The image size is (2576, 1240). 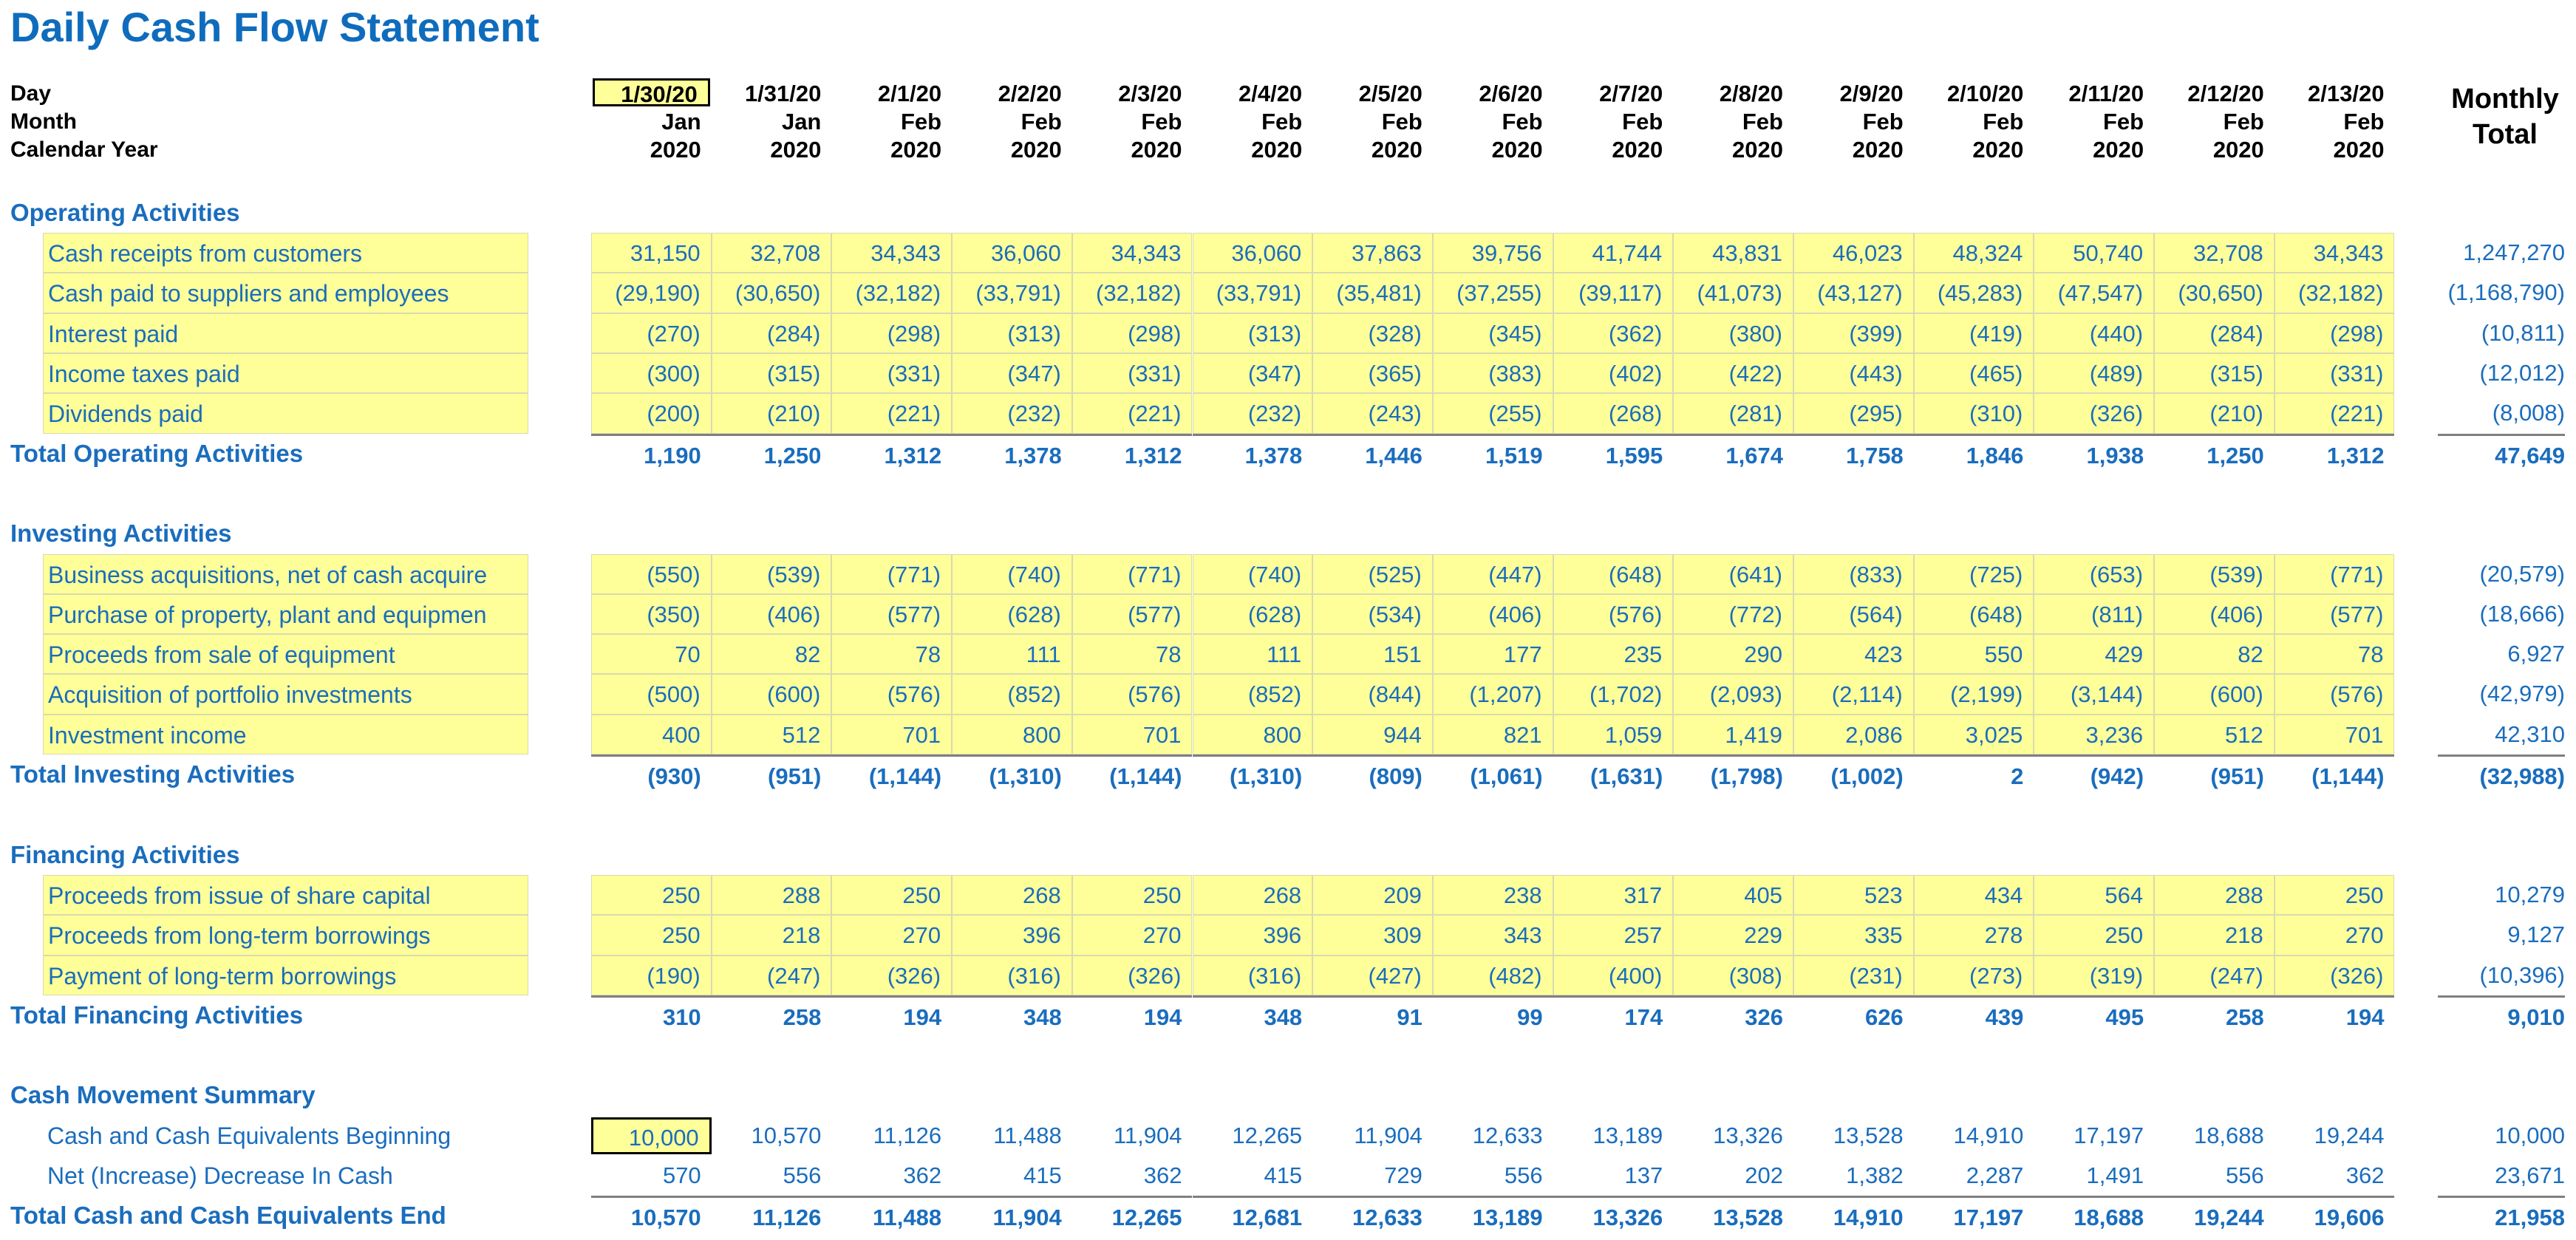 What do you see at coordinates (1372, 454) in the screenshot?
I see `total-value: 1,446` at bounding box center [1372, 454].